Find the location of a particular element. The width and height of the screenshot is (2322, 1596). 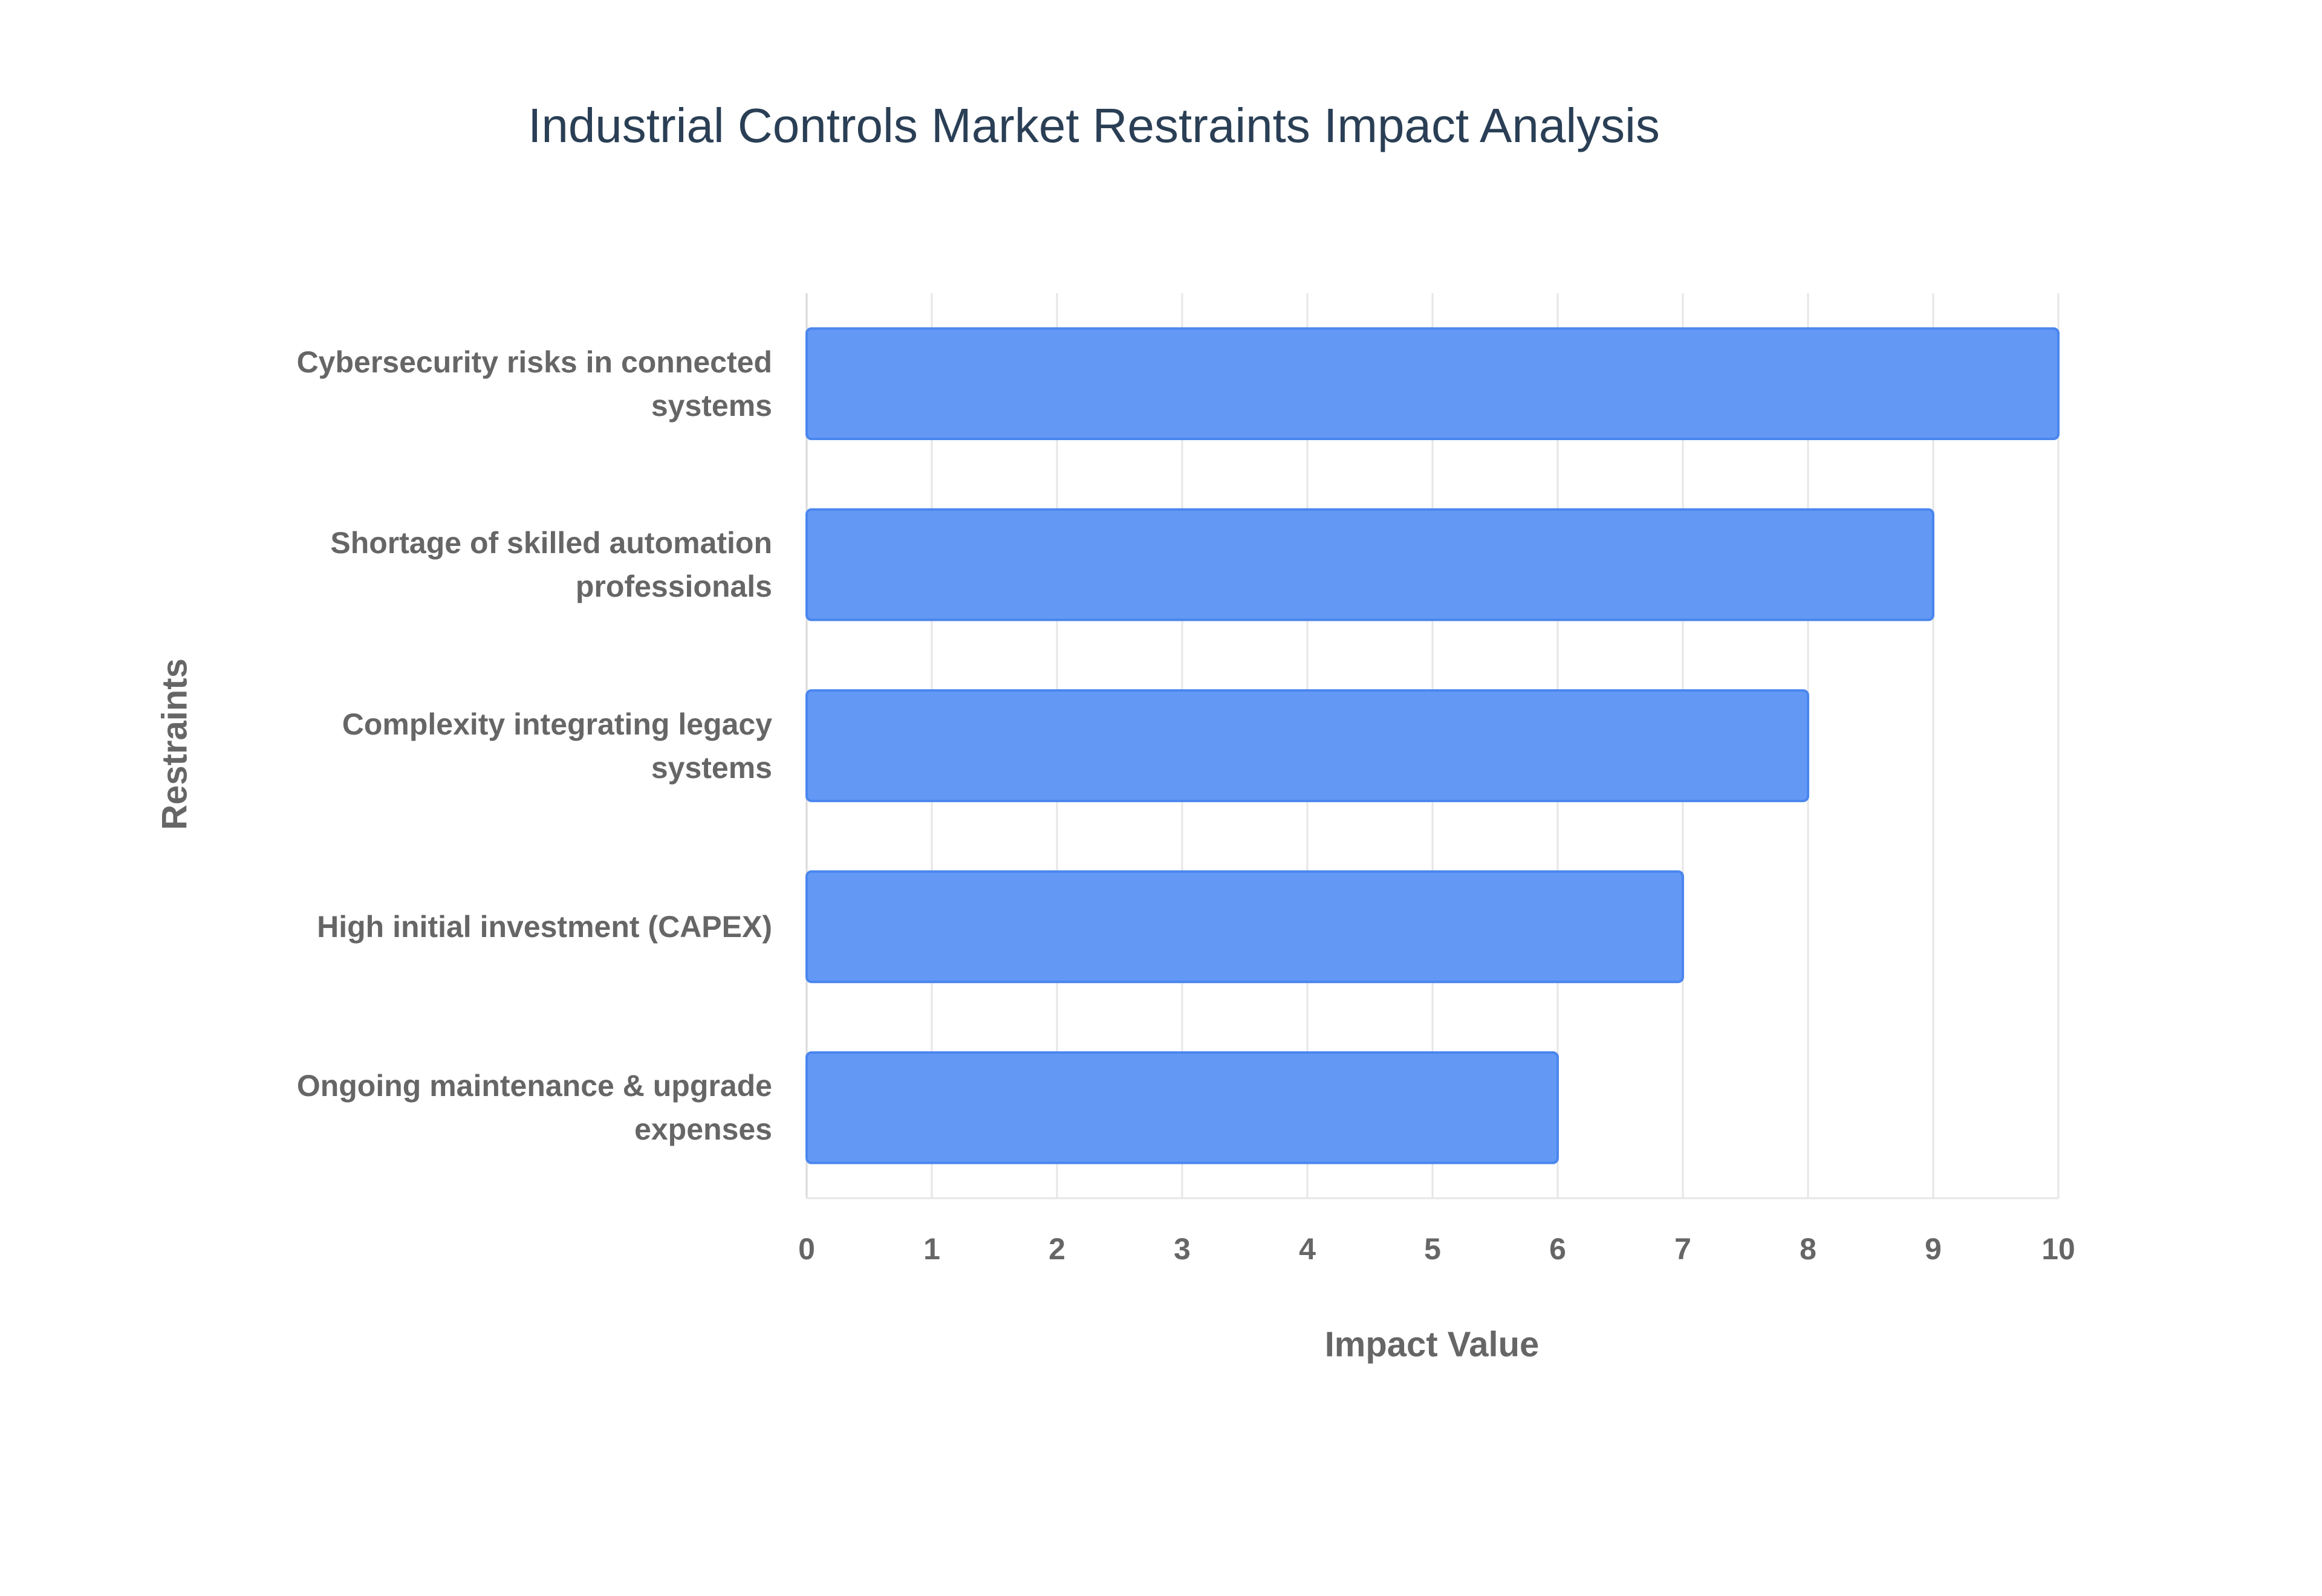

y-tick-label: Cybersecurity risks in connected systems is located at coordinates (534, 384).